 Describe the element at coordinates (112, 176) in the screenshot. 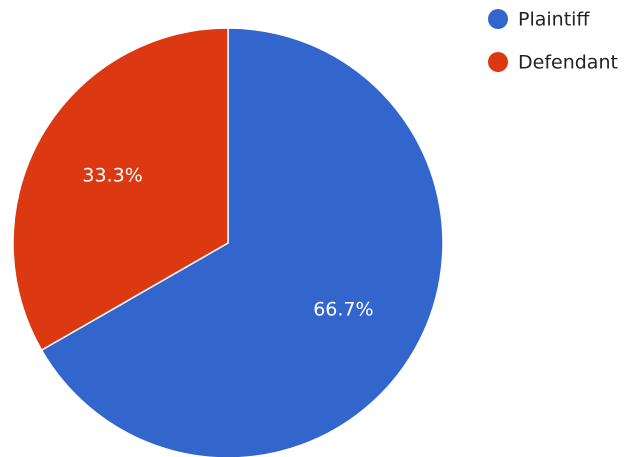

I see `slice-label-defendant: 33.3%` at that location.